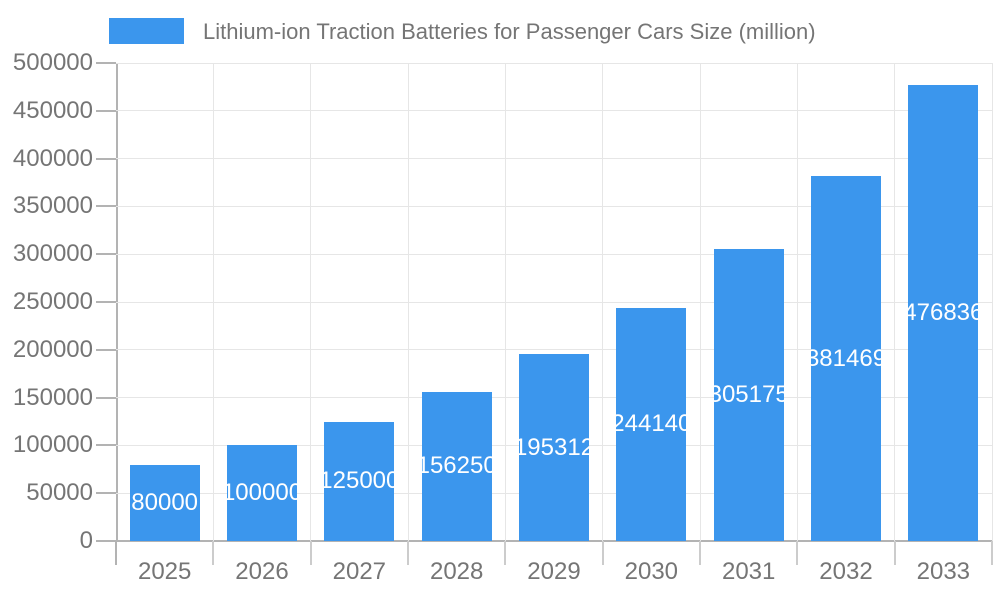 This screenshot has width=1000, height=600. I want to click on bar-value-label: 100000, so click(262, 493).